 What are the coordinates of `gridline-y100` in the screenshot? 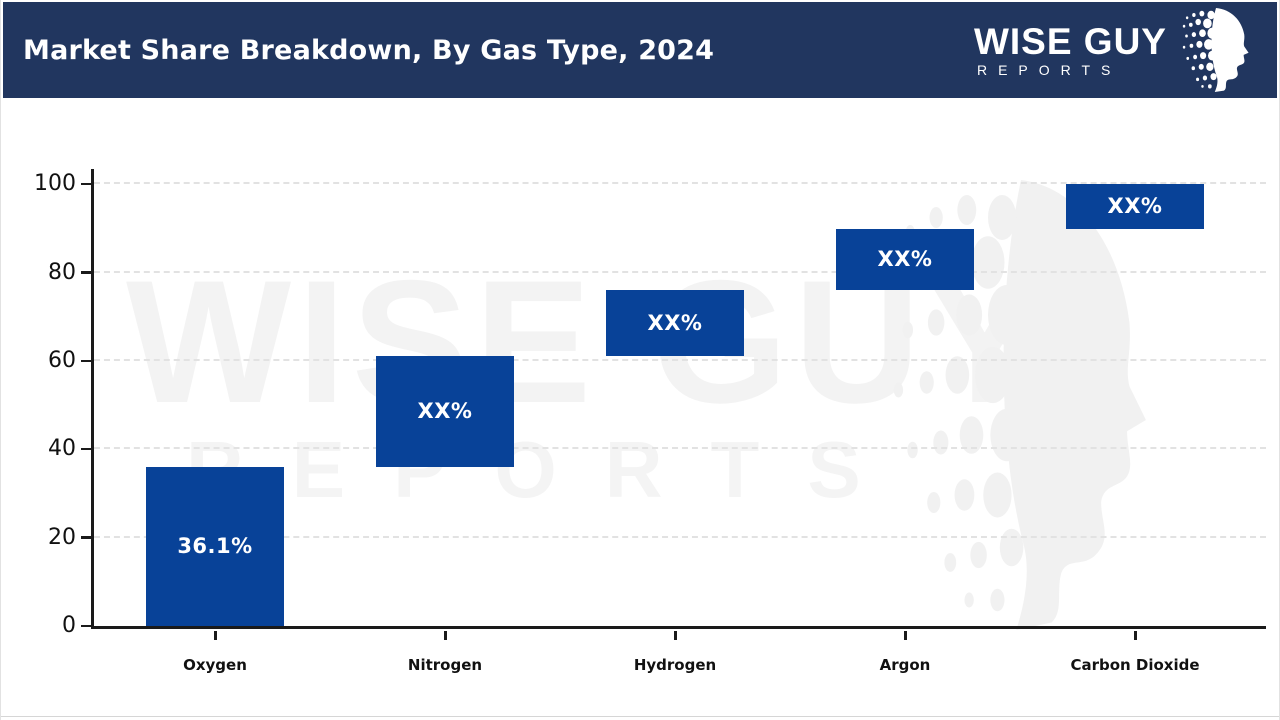 It's located at (680, 183).